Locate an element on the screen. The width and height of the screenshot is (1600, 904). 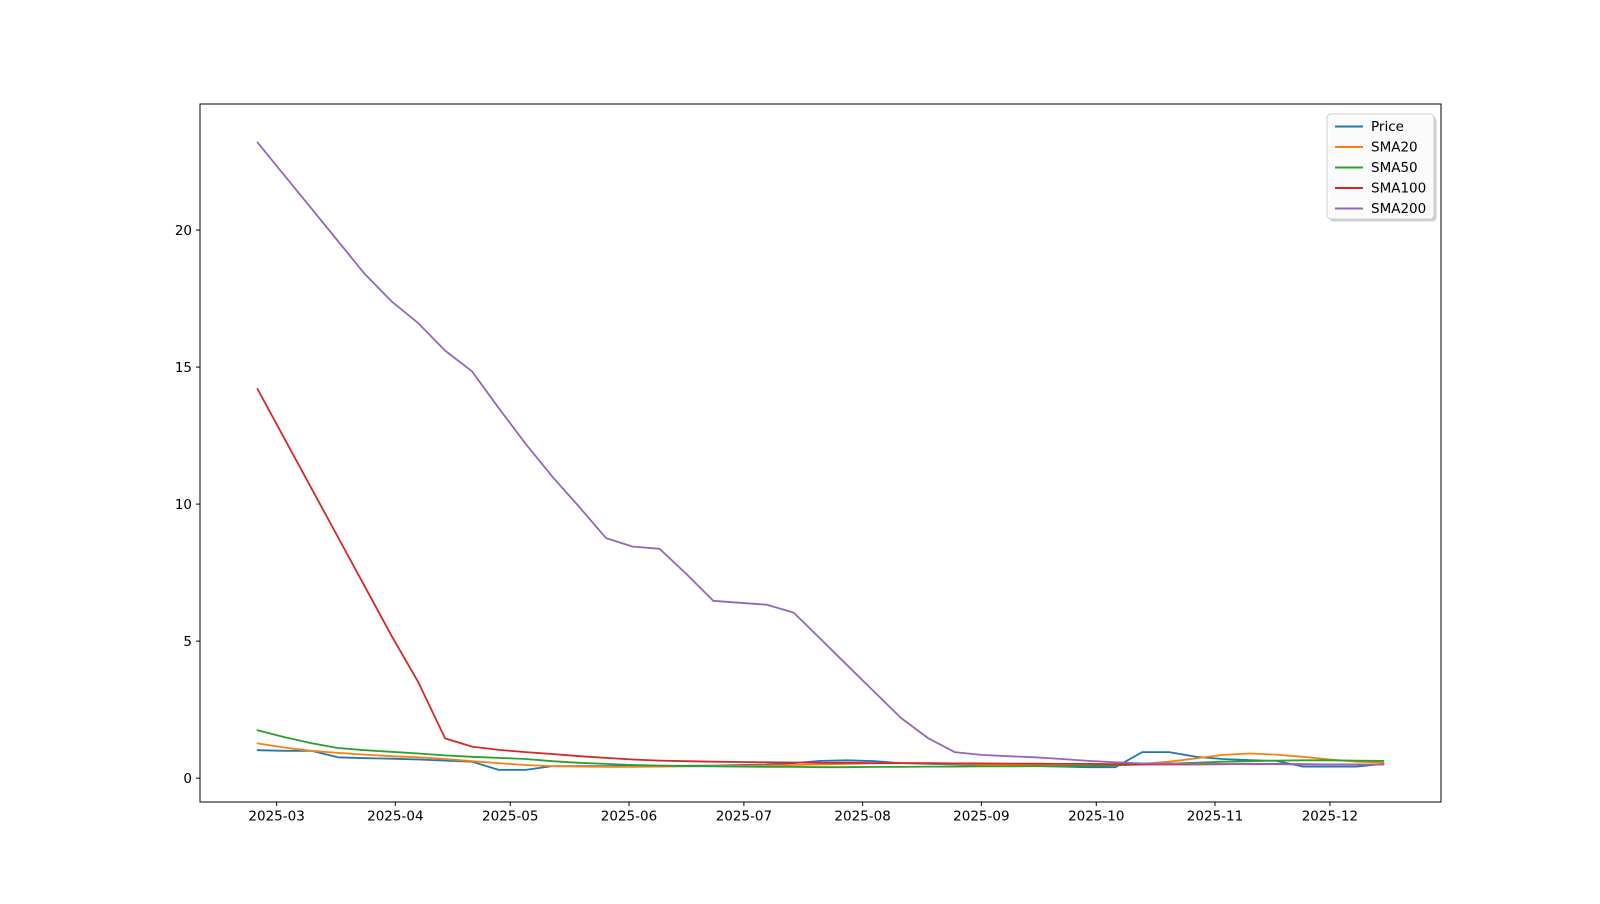
legend-label: SMA50 is located at coordinates (1394, 168).